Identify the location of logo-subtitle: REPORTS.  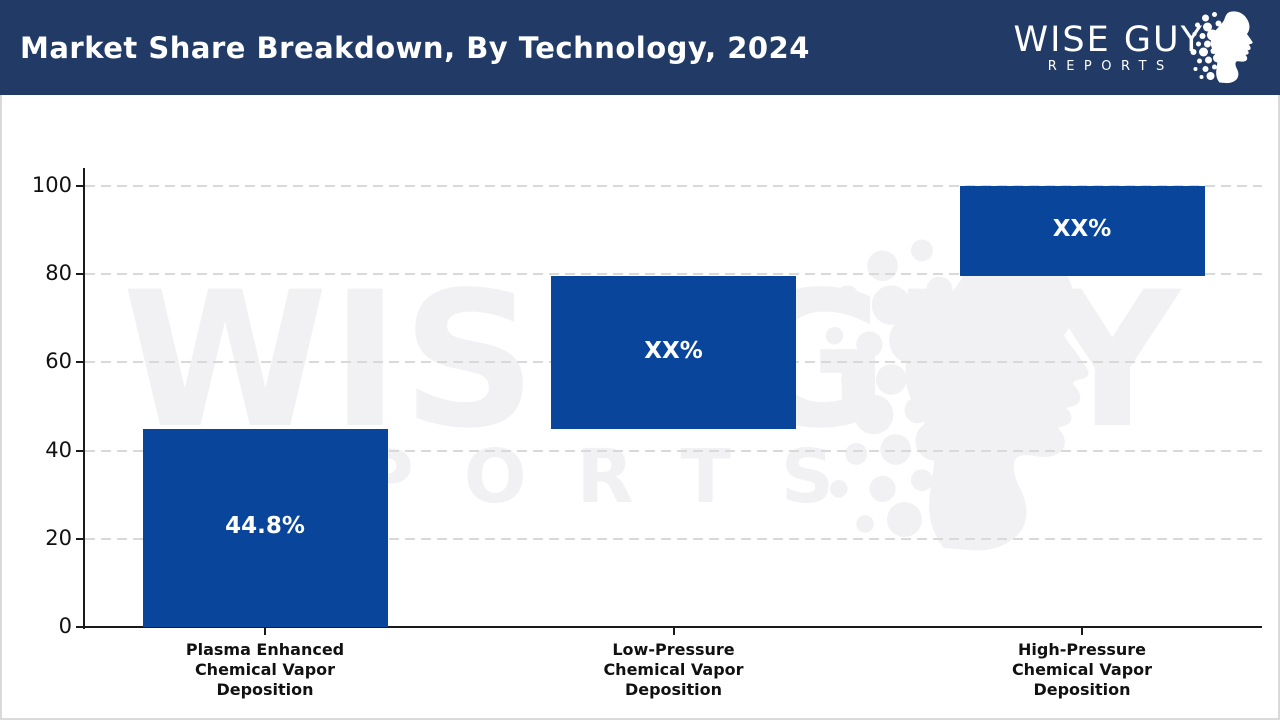
(1110, 66).